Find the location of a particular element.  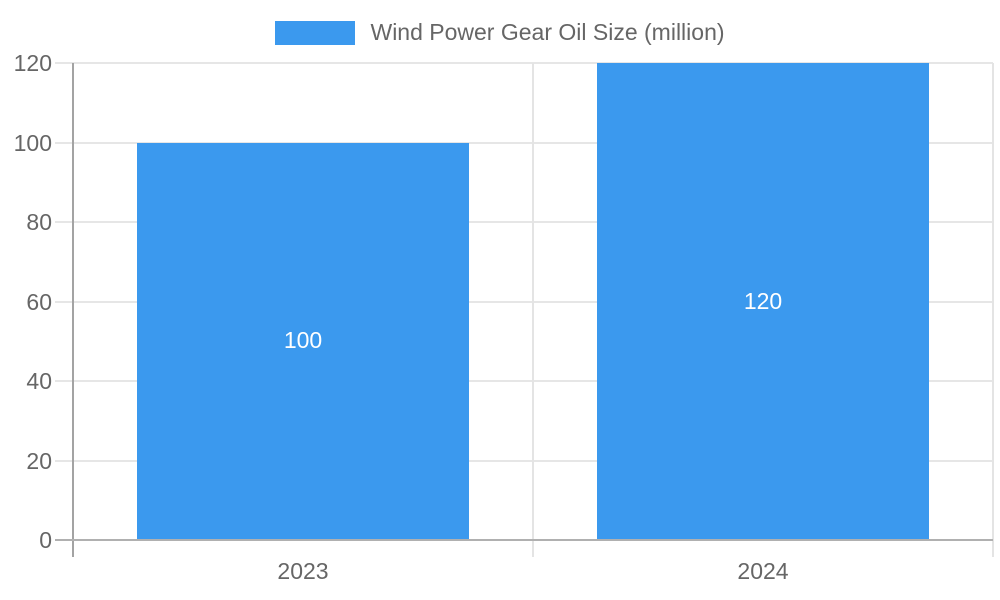

legend-label: Wind Power Gear Oil Size (million) is located at coordinates (547, 32).